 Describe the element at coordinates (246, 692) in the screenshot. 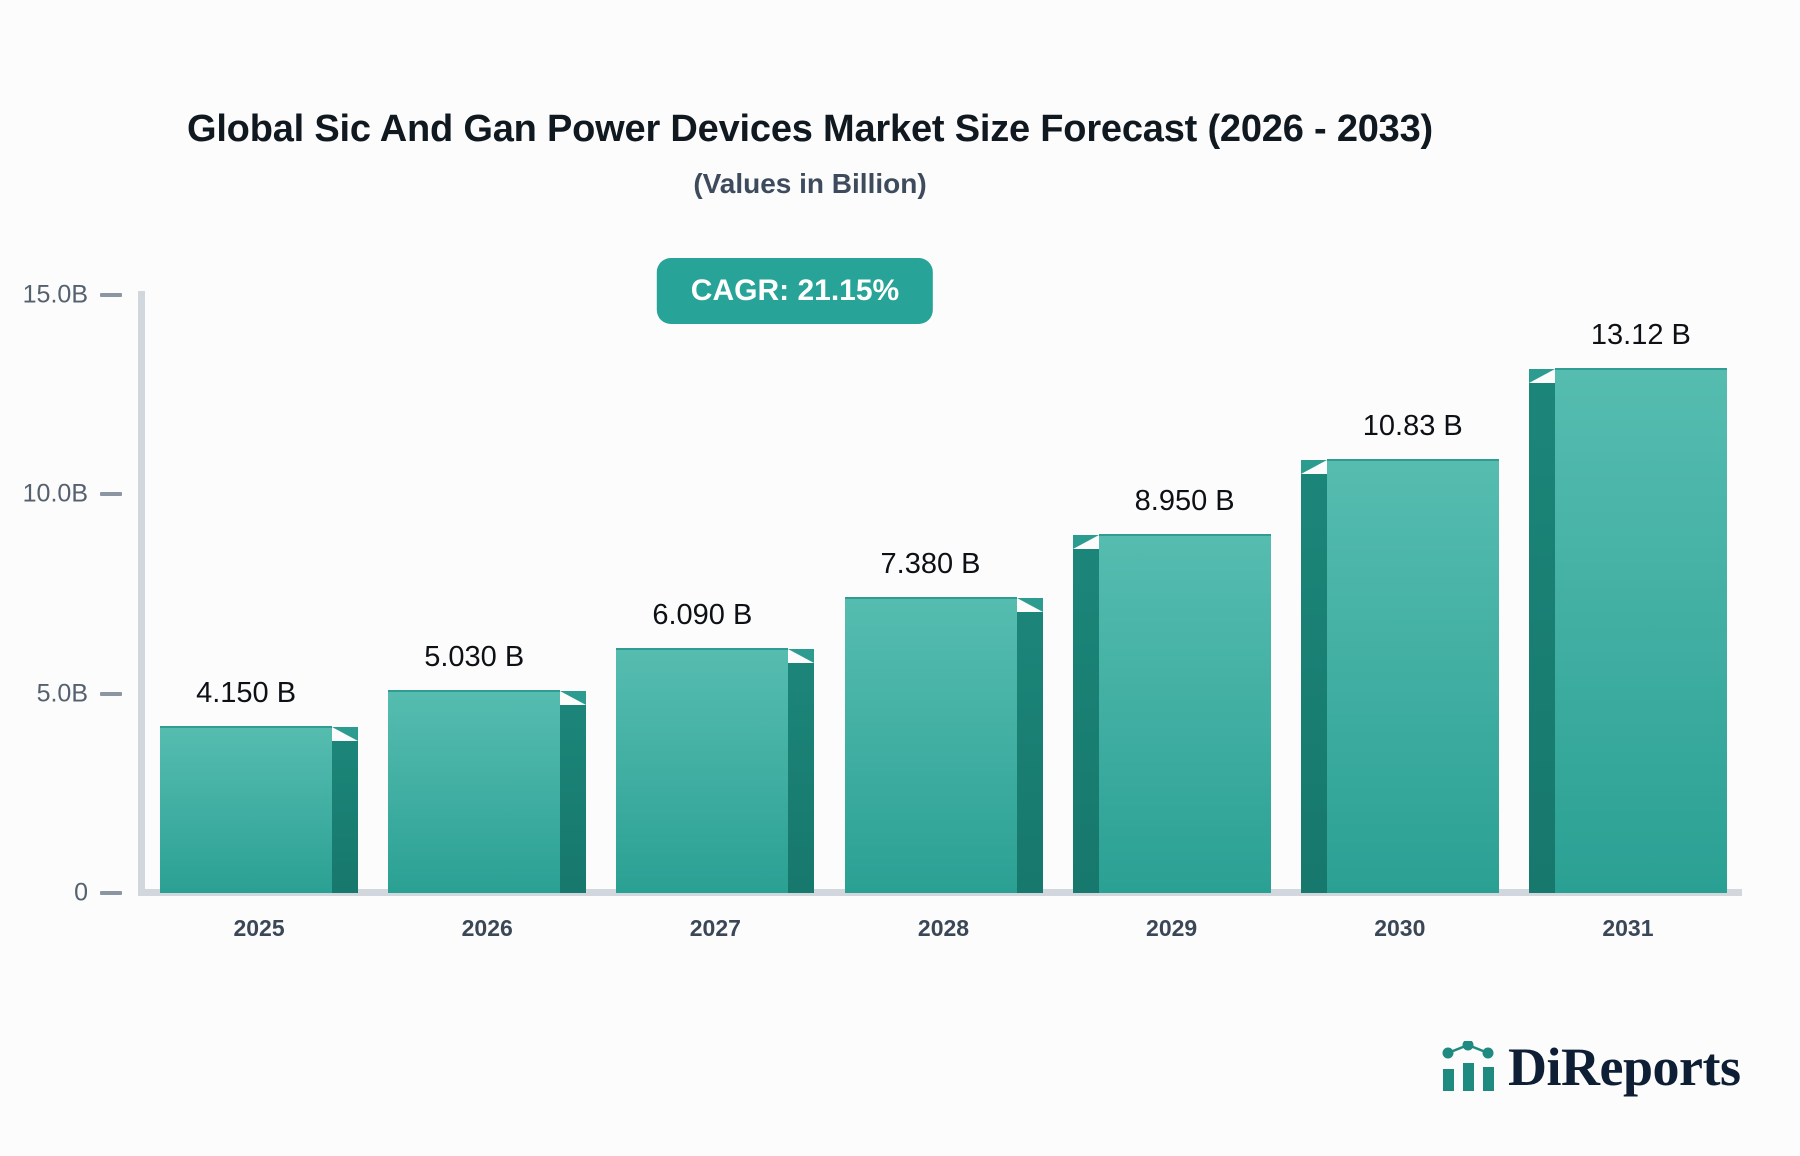

I see `bar-value-label: 4.150 B` at that location.